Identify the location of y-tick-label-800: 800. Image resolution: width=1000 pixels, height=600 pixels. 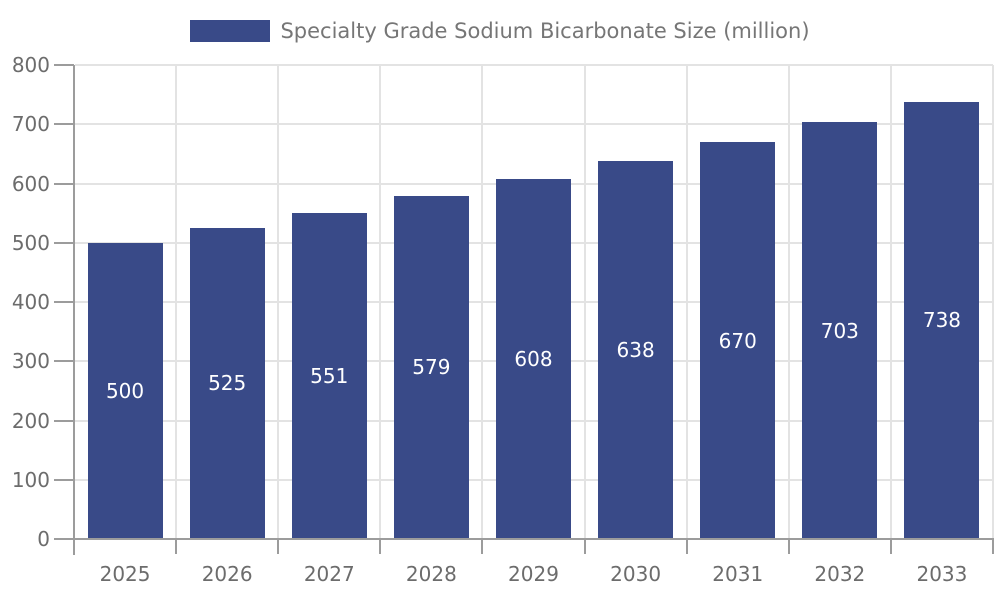
(30, 65).